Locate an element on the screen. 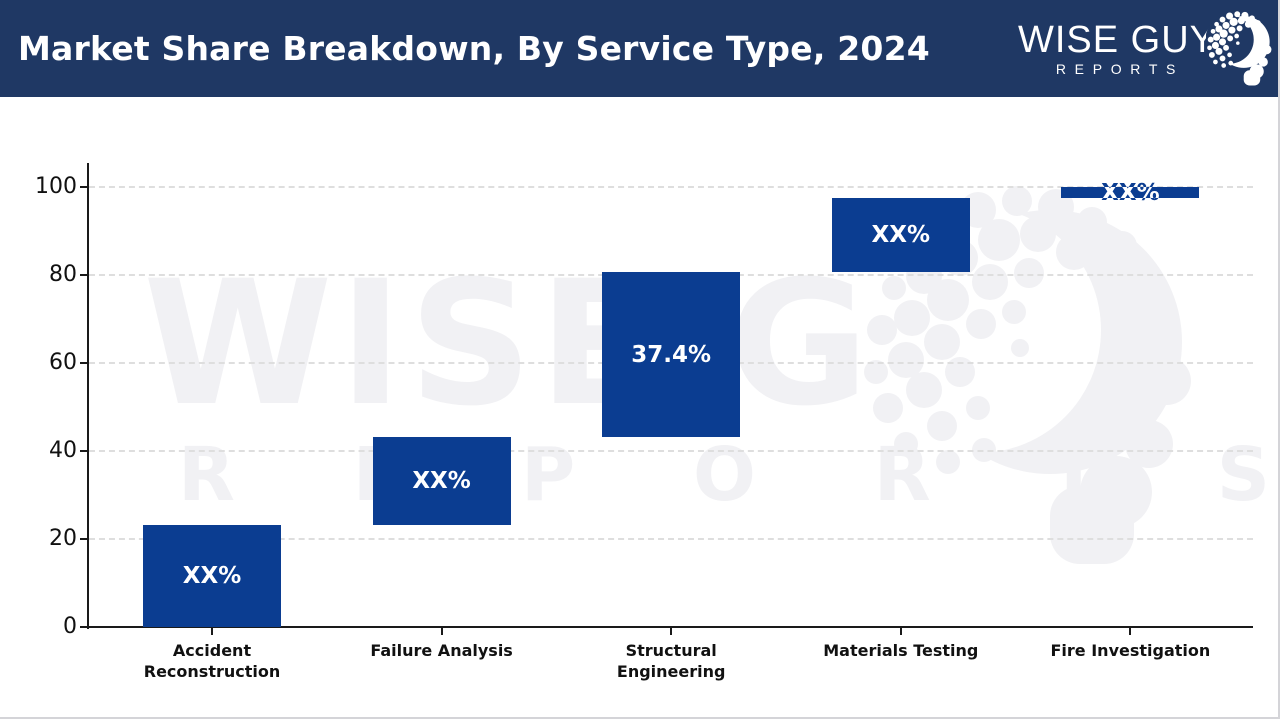 The image size is (1280, 720). bar-accident-reconstruction: XX% is located at coordinates (212, 575).